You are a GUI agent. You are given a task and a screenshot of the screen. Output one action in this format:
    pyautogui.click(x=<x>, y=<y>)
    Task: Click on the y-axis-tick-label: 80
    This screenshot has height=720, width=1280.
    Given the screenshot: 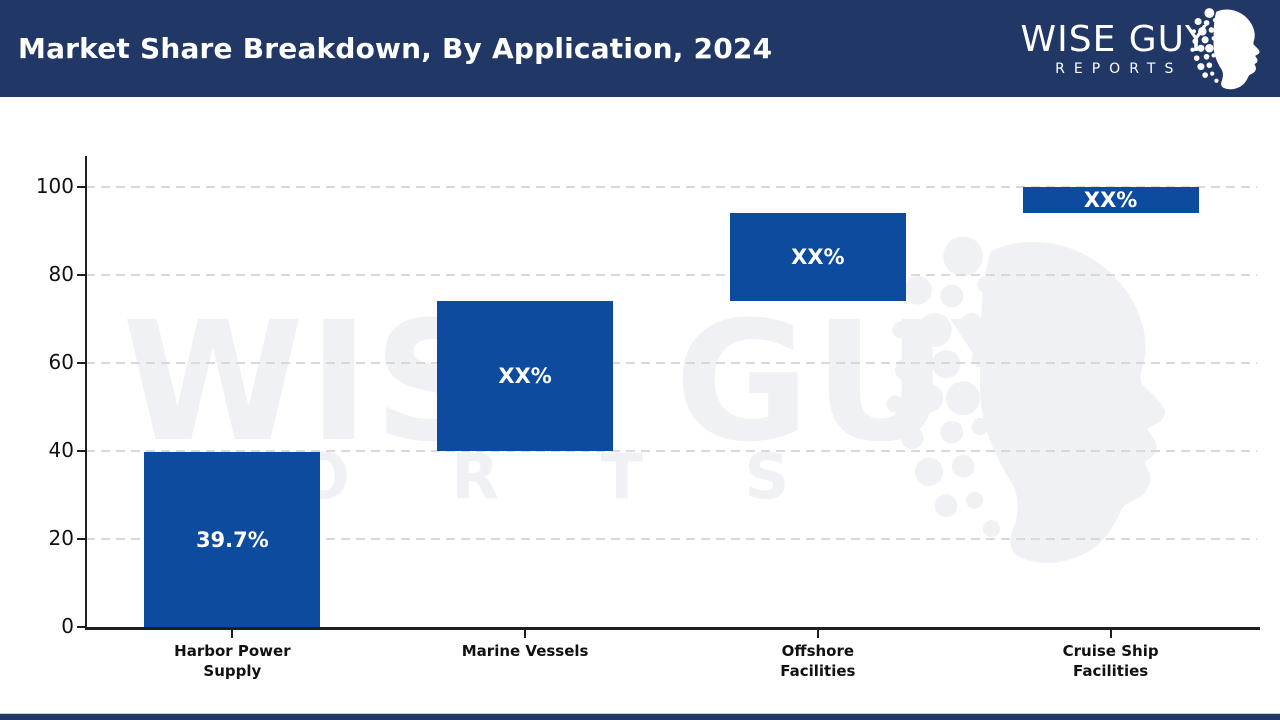 What is the action you would take?
    pyautogui.click(x=61, y=274)
    